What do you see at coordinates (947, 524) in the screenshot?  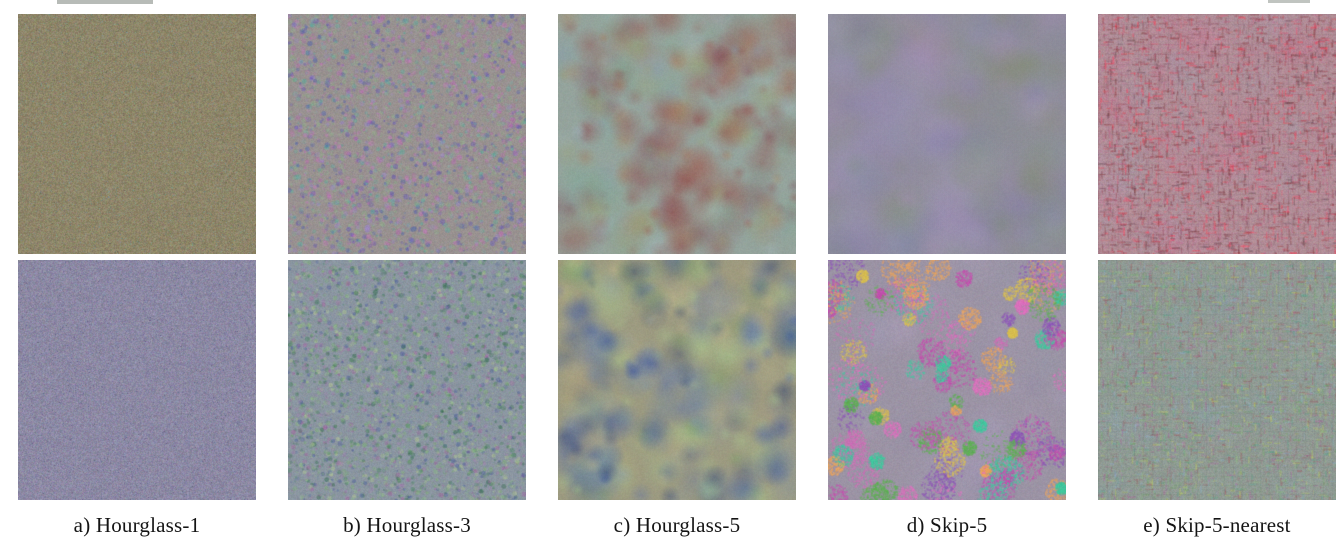 I see `caption-skip-5: d) Skip-5` at bounding box center [947, 524].